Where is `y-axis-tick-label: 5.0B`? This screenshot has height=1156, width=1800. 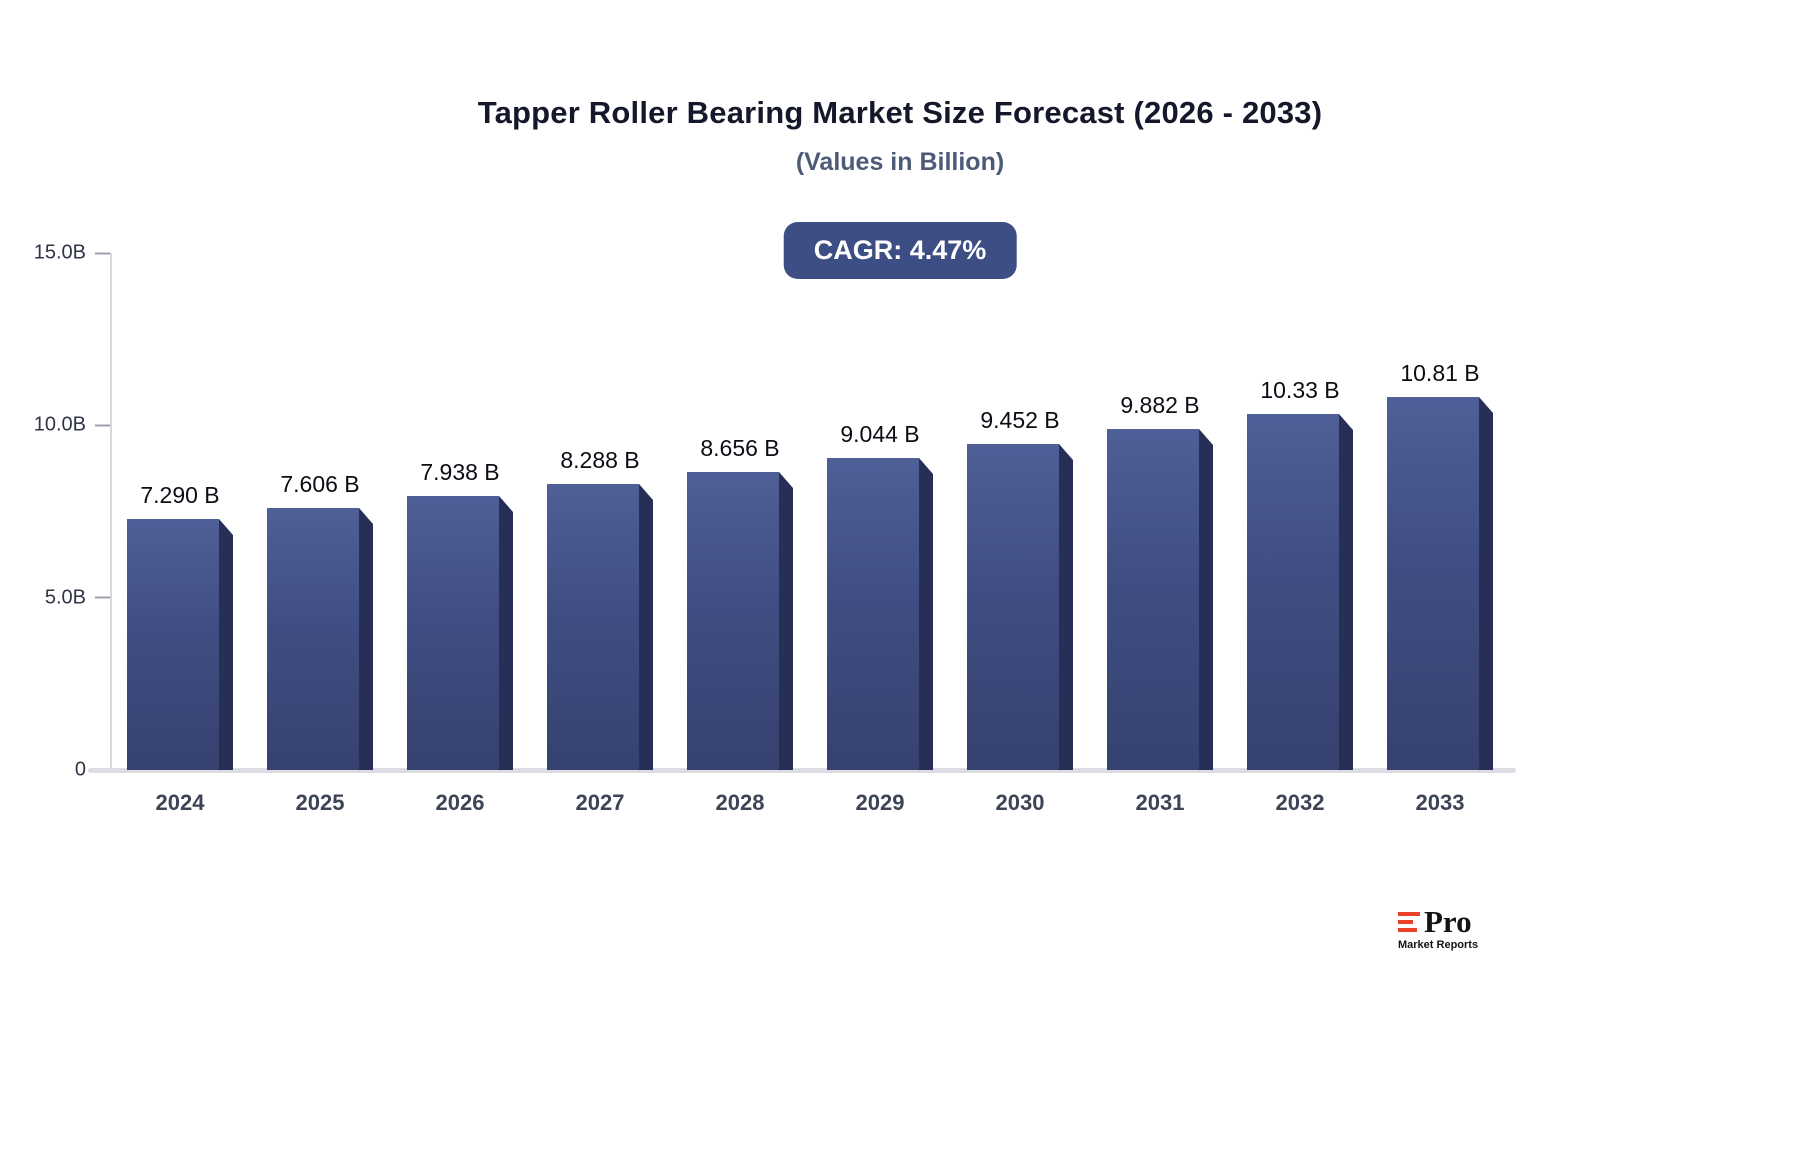
y-axis-tick-label: 5.0B is located at coordinates (65, 597).